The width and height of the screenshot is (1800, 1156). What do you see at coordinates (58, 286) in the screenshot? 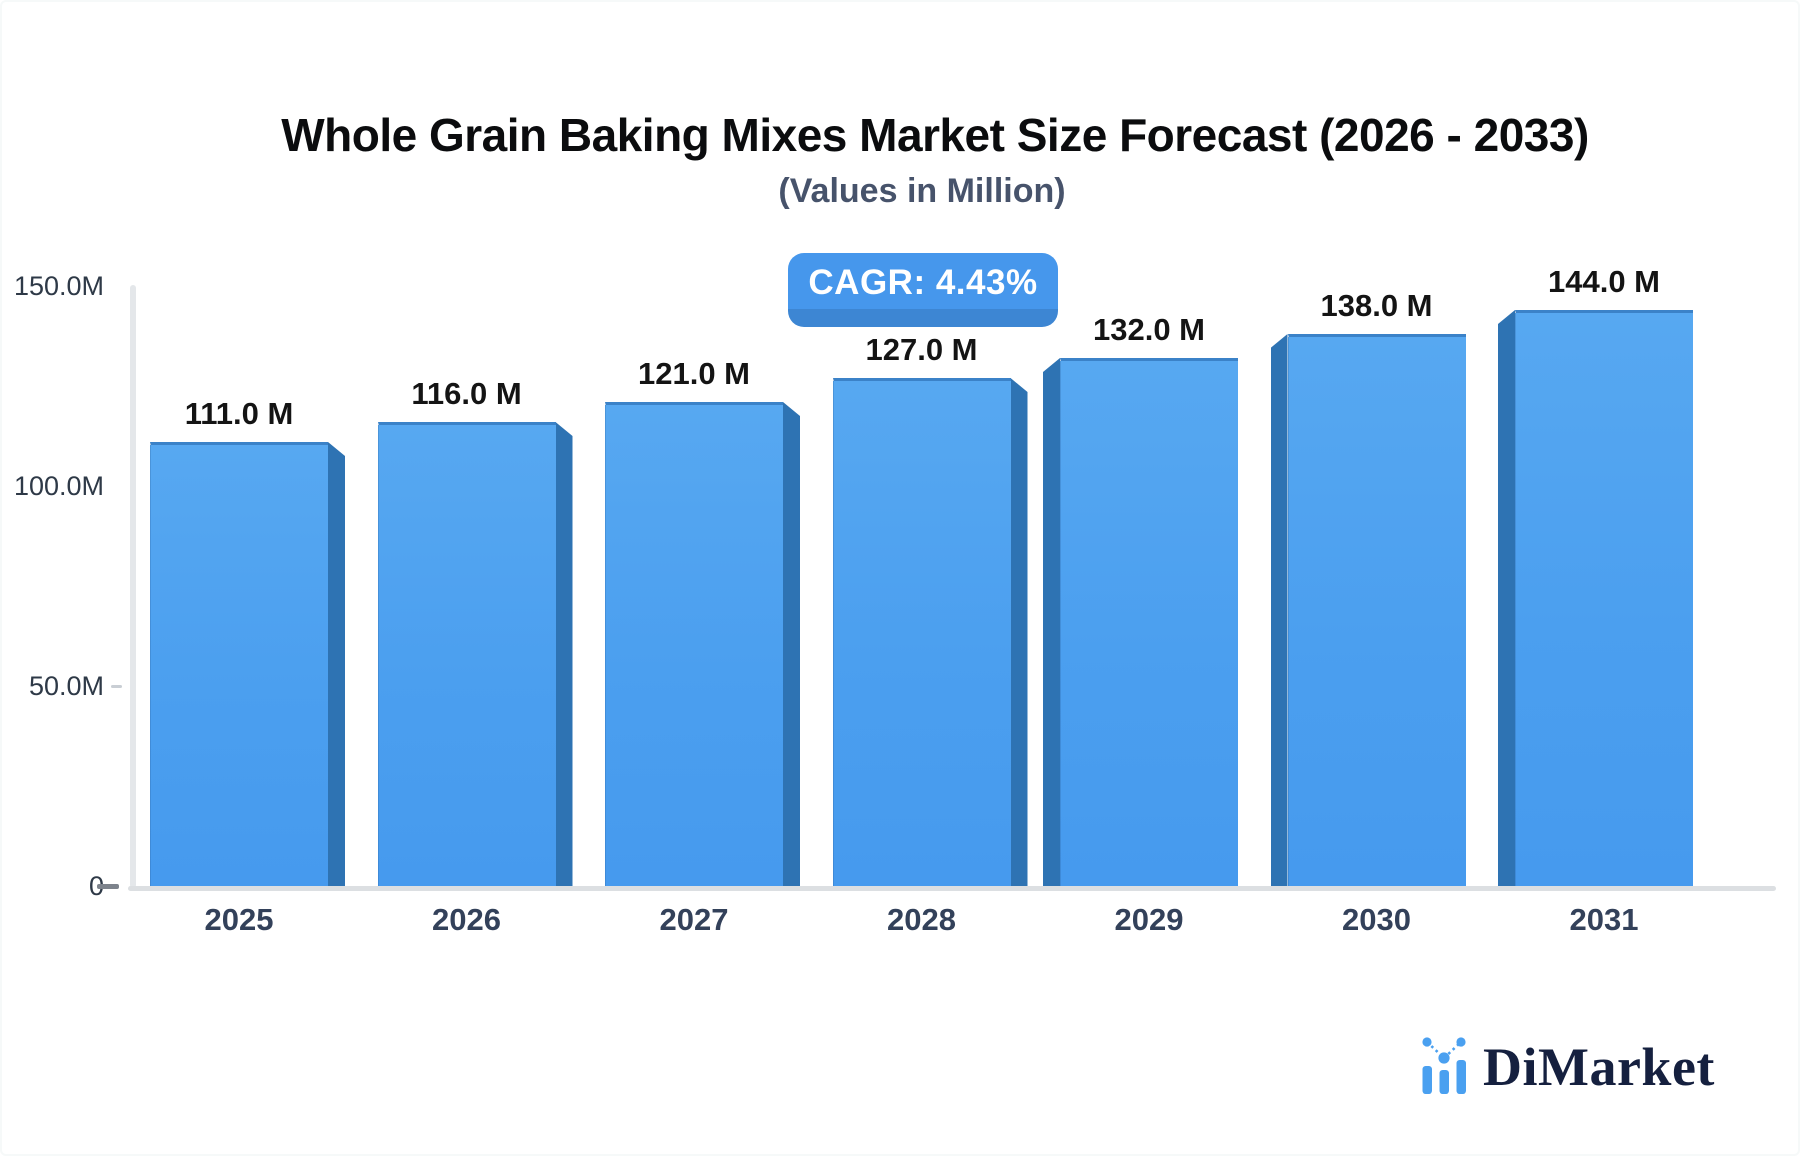
I see `y-tick-label: 150.0M` at bounding box center [58, 286].